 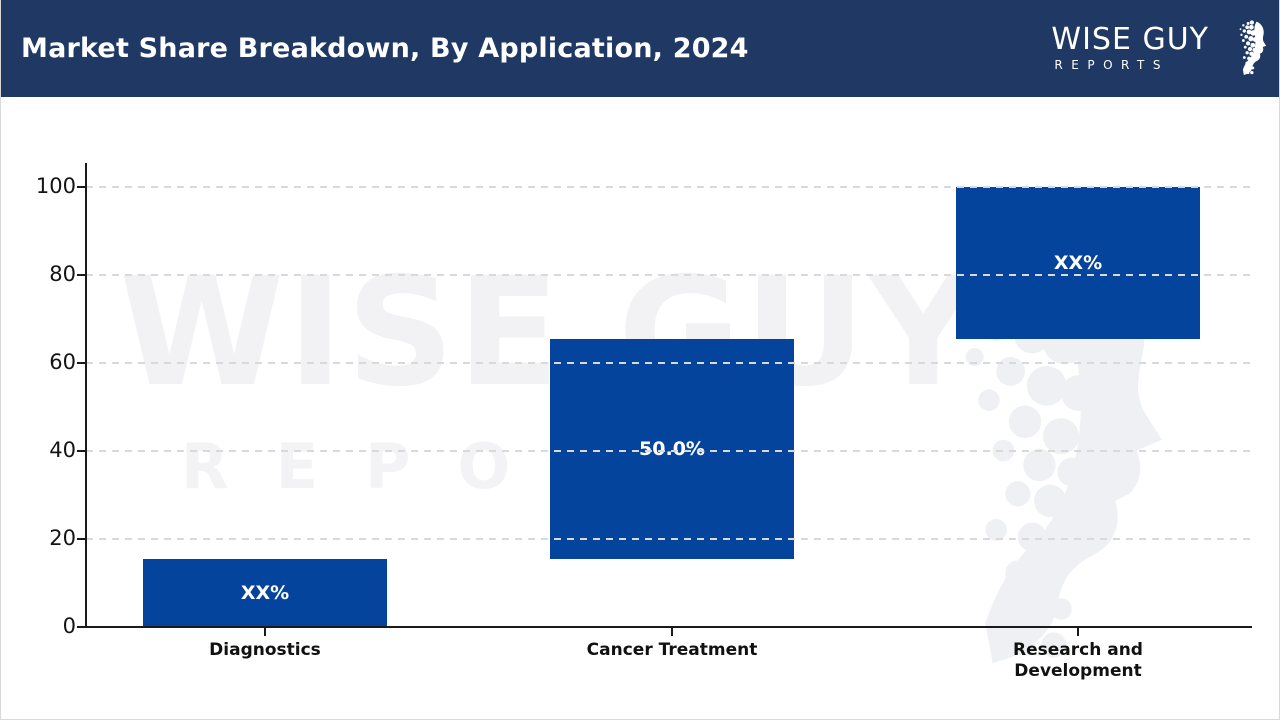 What do you see at coordinates (55, 186) in the screenshot?
I see `y-axis-label: 100` at bounding box center [55, 186].